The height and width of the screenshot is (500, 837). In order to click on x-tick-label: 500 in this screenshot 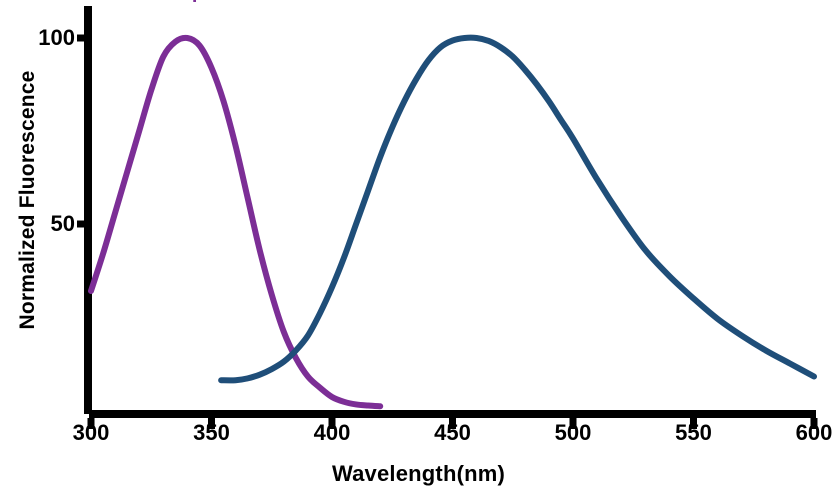, I will do `click(573, 432)`.